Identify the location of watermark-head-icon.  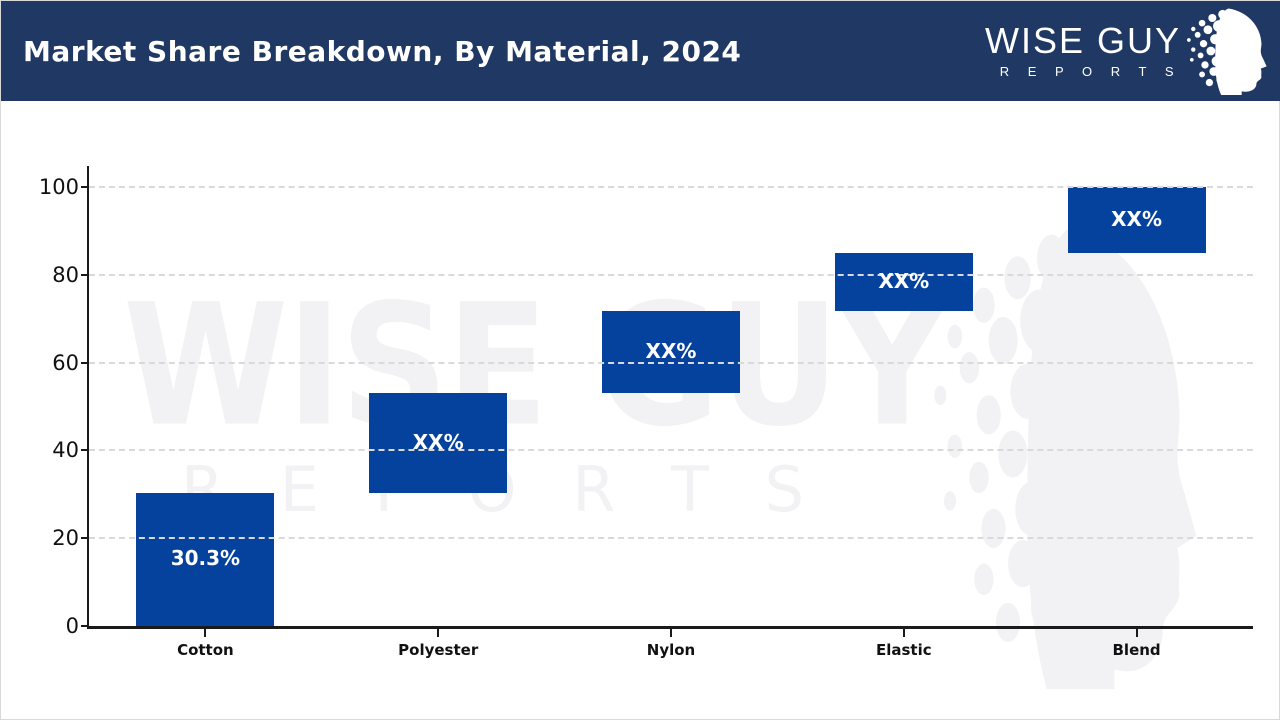
(1065, 457).